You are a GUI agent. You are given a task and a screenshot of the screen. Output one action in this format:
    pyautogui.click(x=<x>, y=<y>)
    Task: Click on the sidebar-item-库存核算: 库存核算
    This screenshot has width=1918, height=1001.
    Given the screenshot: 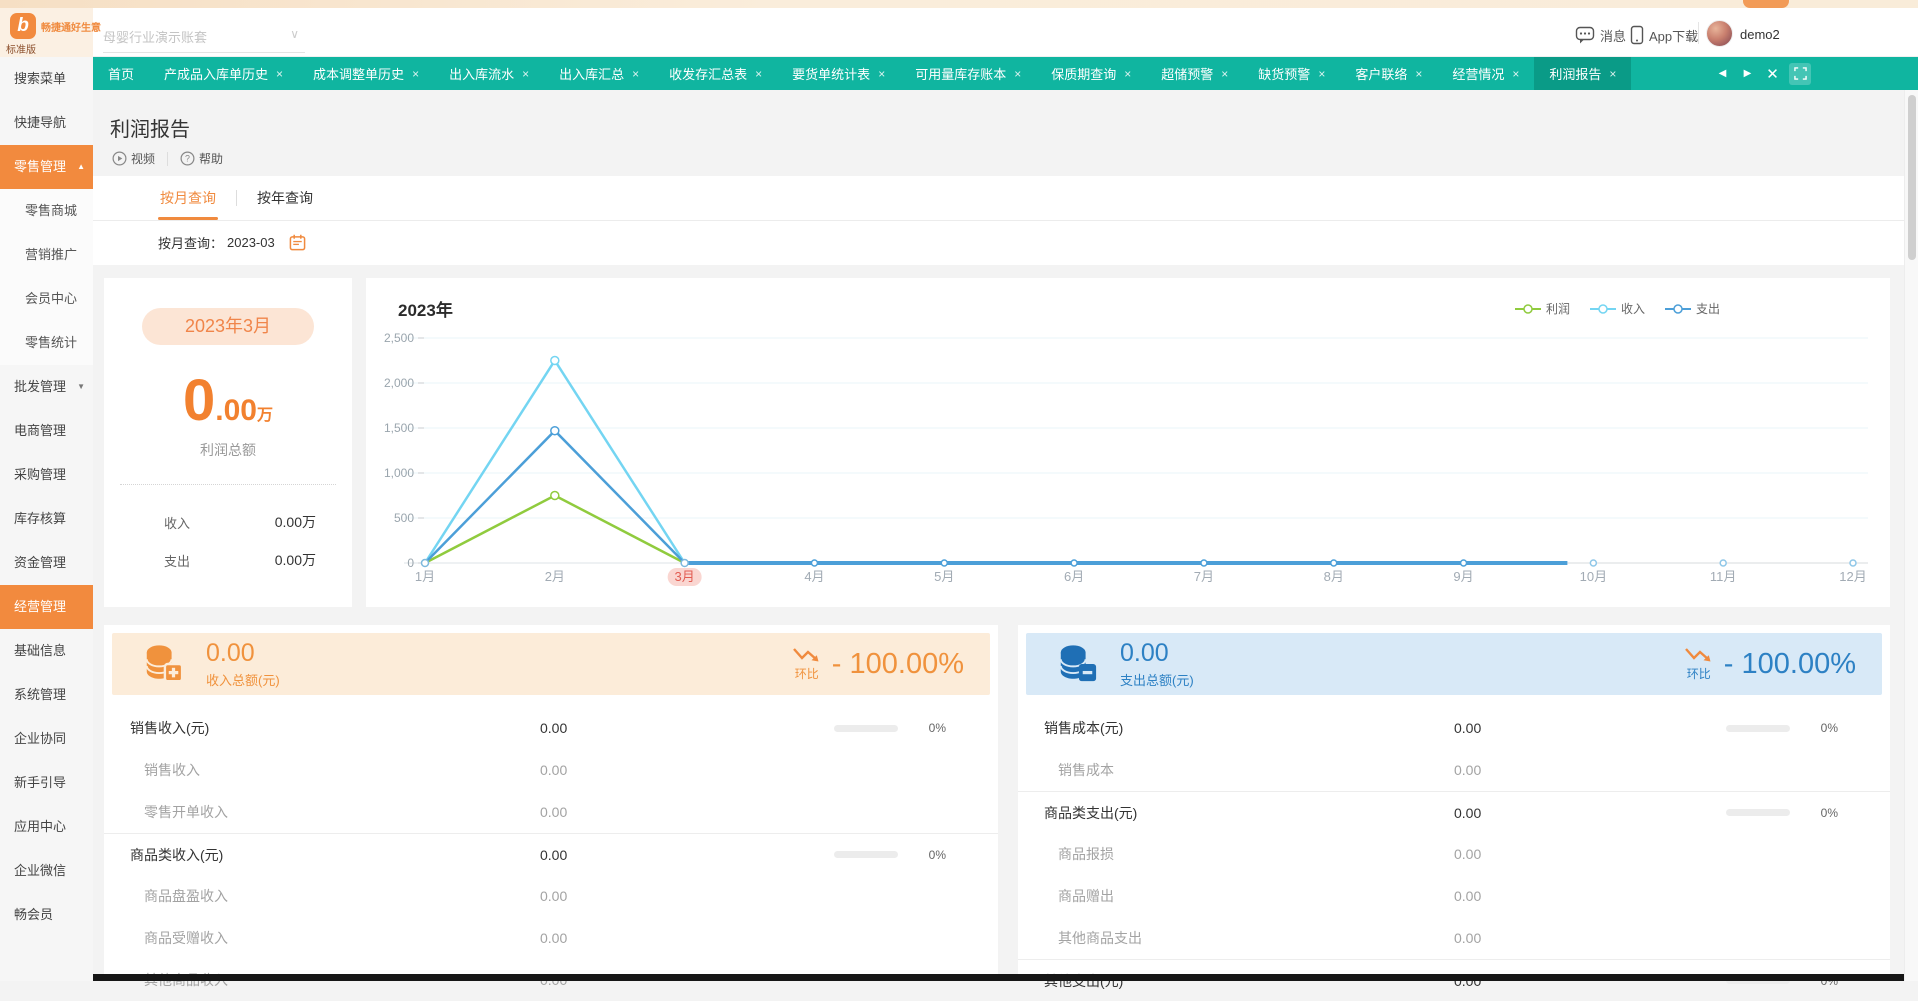 What is the action you would take?
    pyautogui.click(x=40, y=518)
    